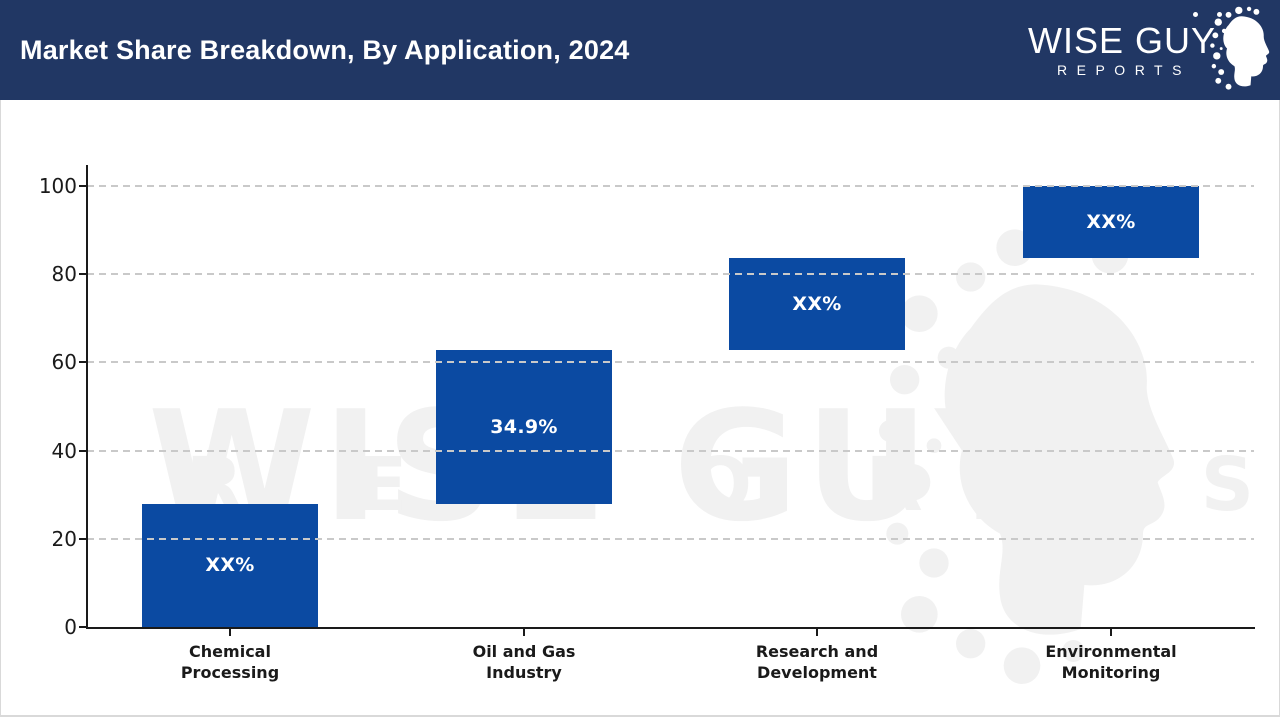  What do you see at coordinates (230, 672) in the screenshot?
I see `category-label-line: Processing` at bounding box center [230, 672].